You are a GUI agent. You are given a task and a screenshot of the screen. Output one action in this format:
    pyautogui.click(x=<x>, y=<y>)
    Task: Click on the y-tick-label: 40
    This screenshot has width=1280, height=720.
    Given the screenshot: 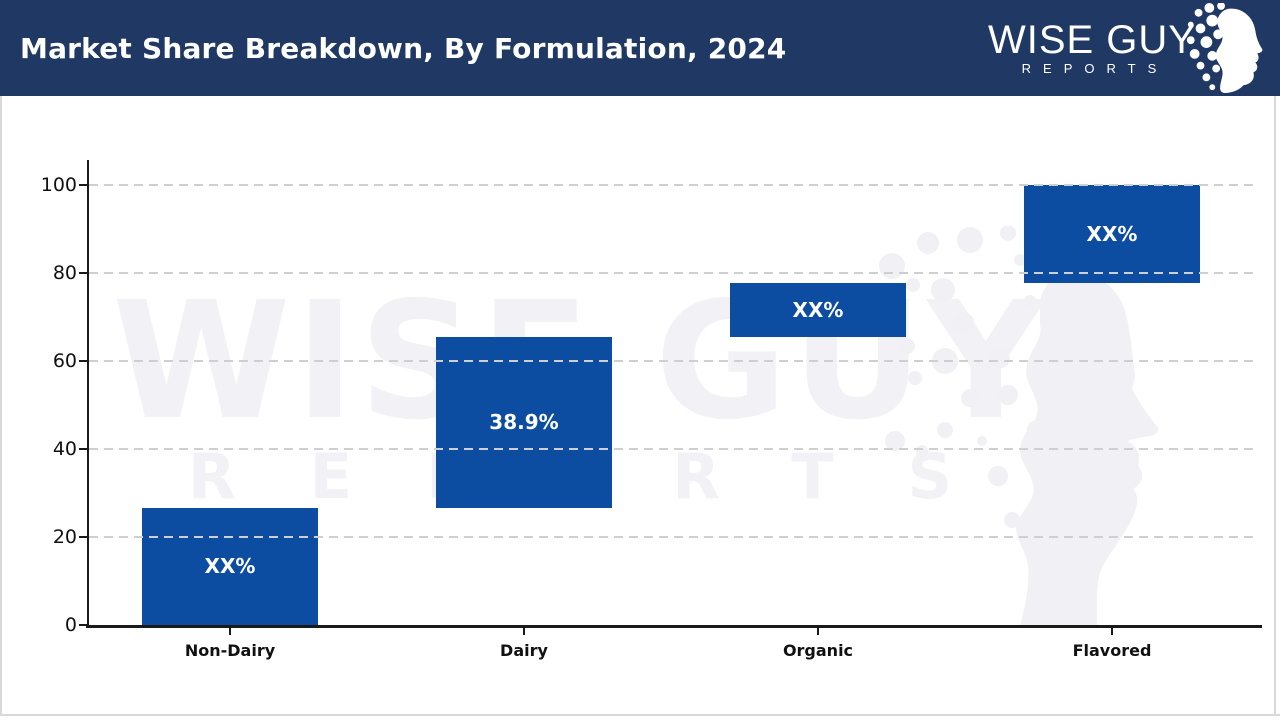 What is the action you would take?
    pyautogui.click(x=64, y=449)
    